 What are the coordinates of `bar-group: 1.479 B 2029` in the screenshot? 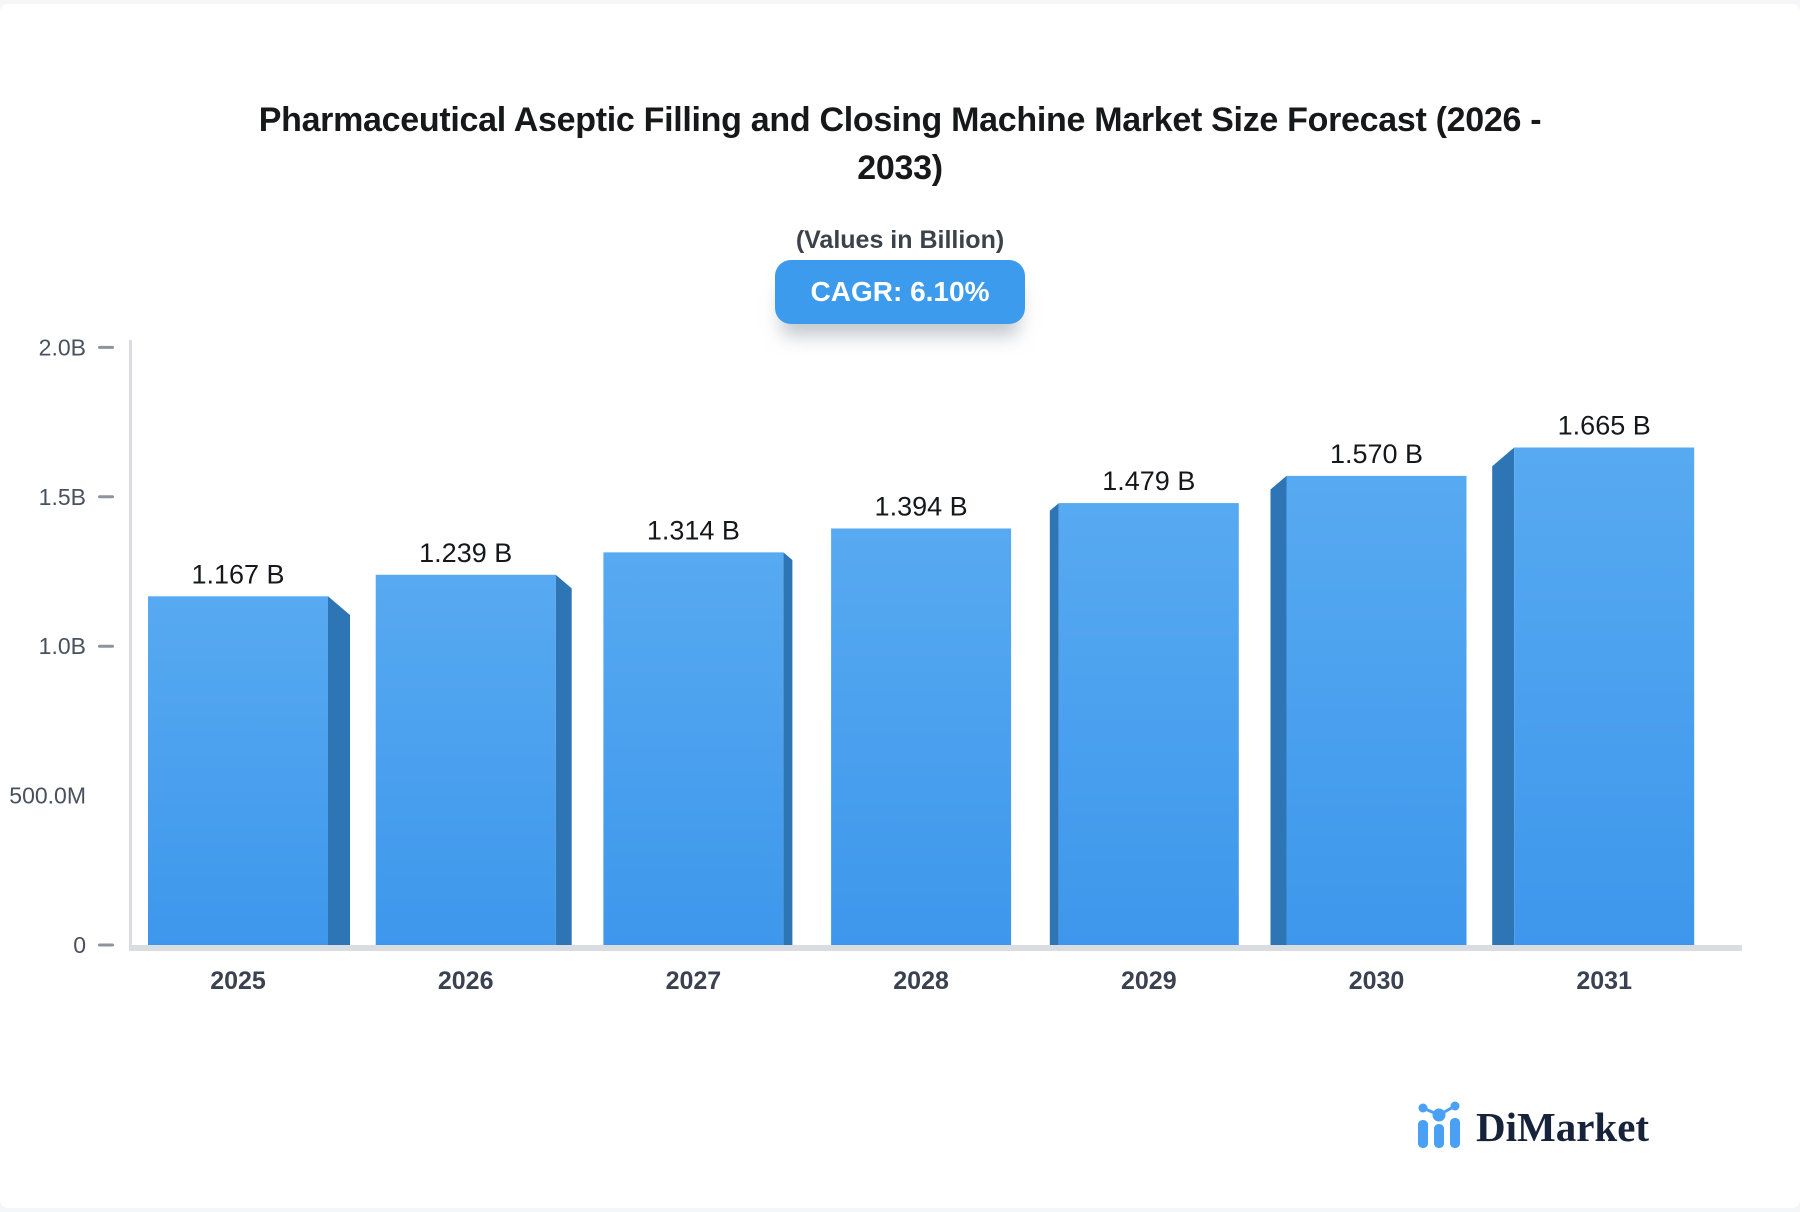 It's located at (1144, 730).